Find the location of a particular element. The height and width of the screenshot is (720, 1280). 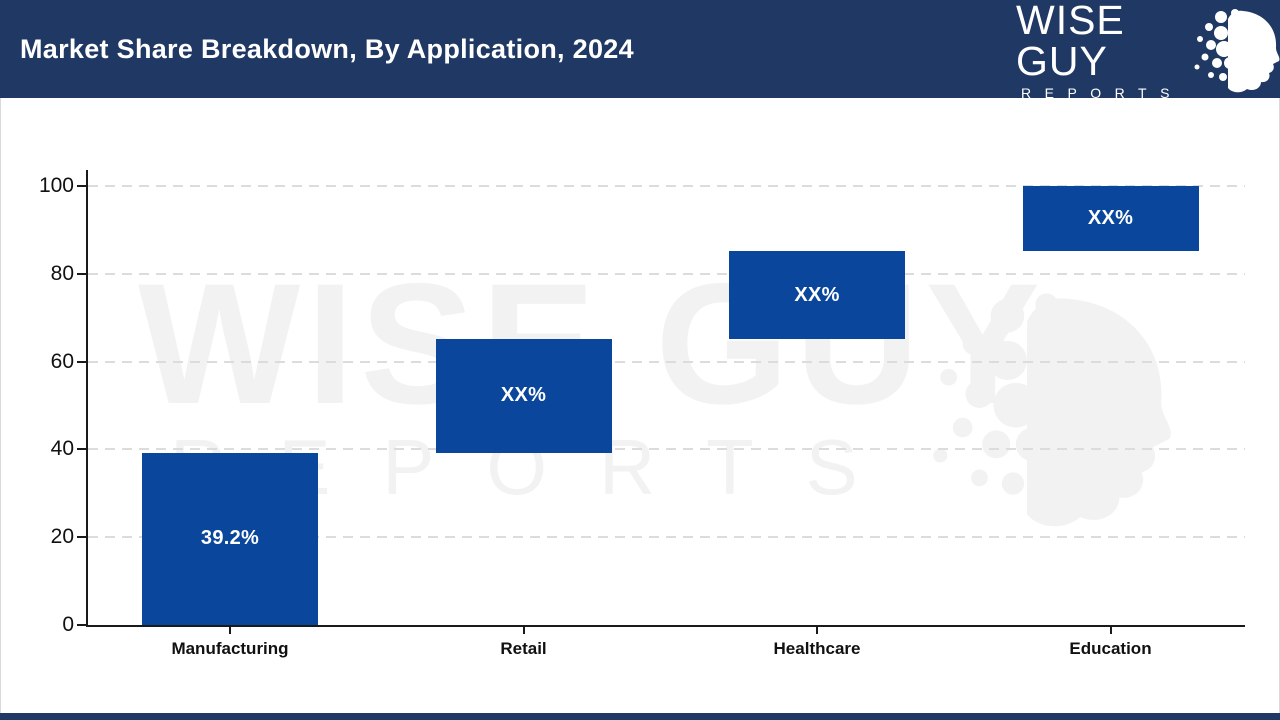

y-tick-label-0: 0 is located at coordinates (68, 624).